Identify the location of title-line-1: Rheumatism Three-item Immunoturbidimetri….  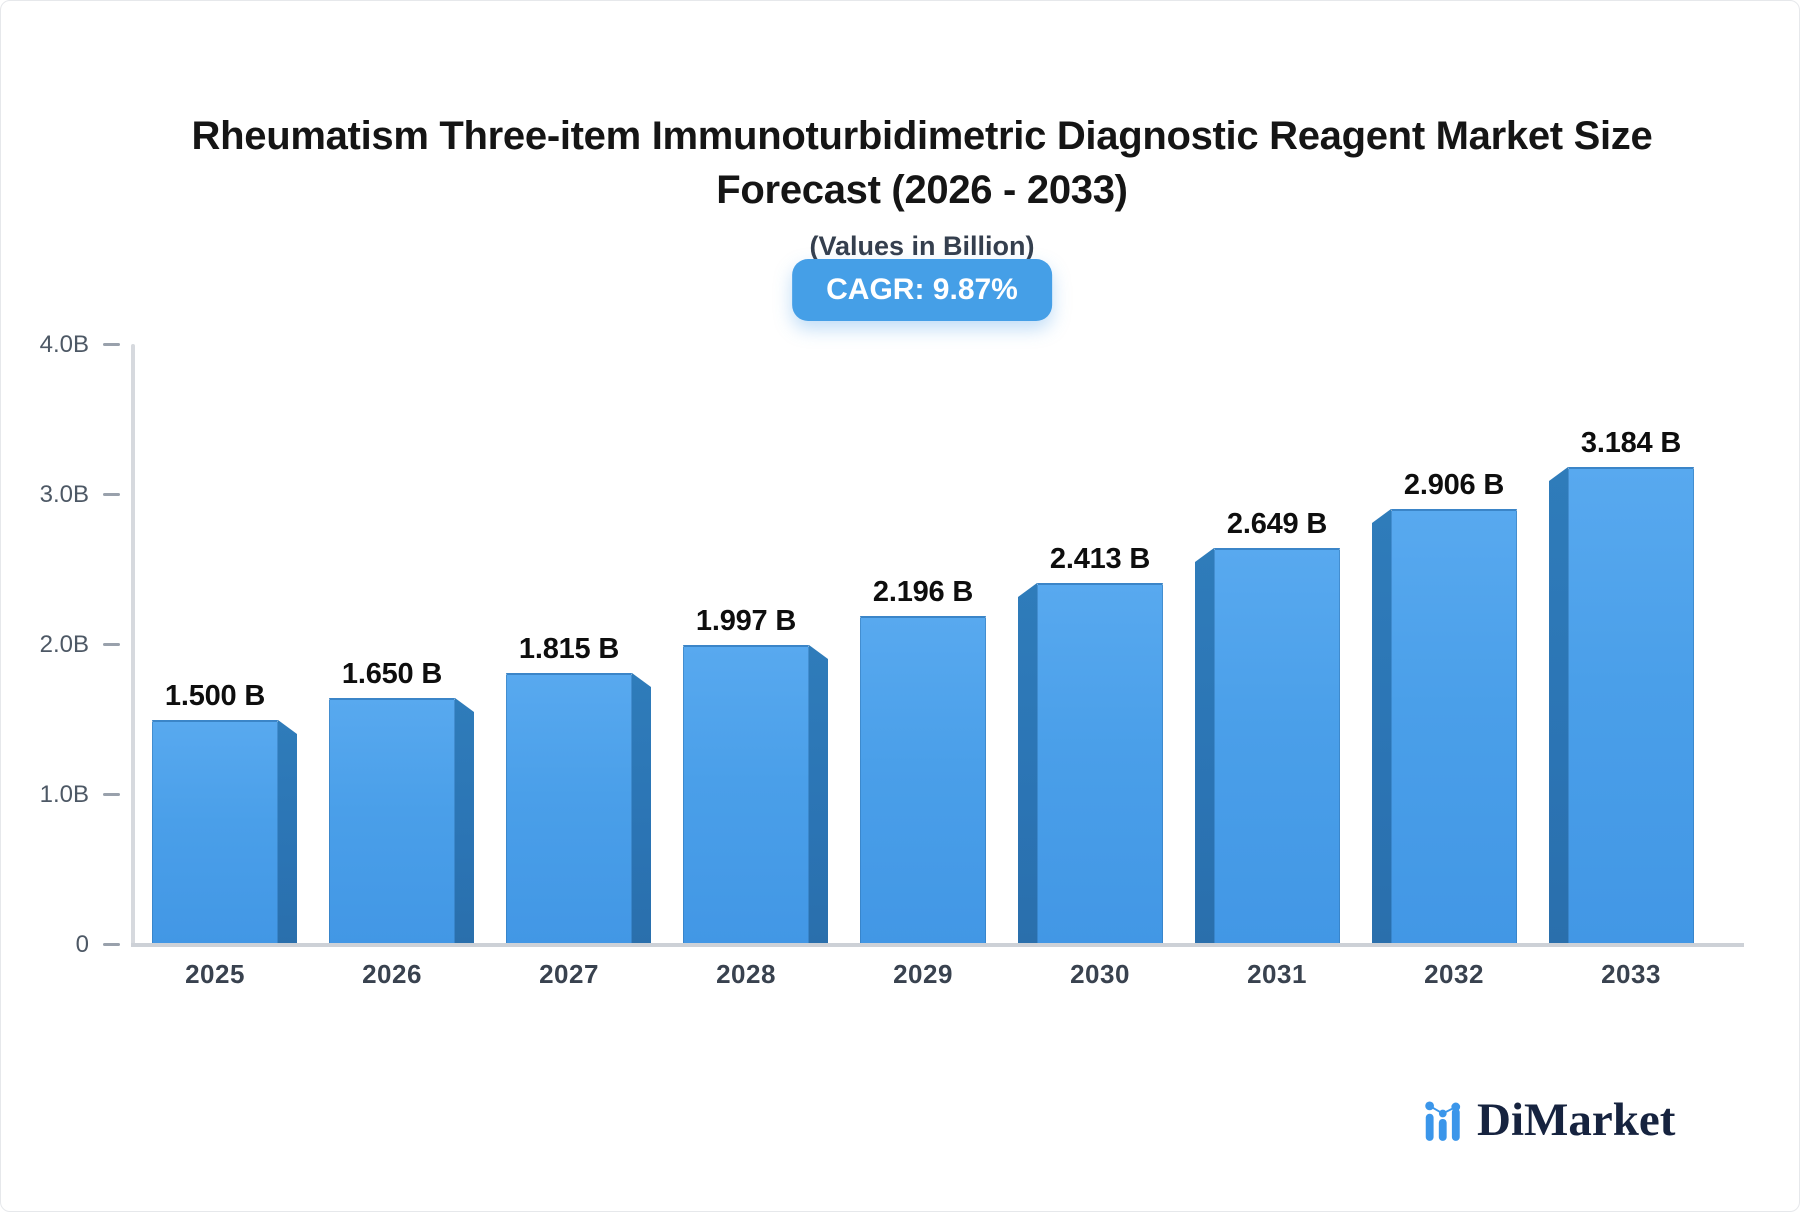
(922, 136).